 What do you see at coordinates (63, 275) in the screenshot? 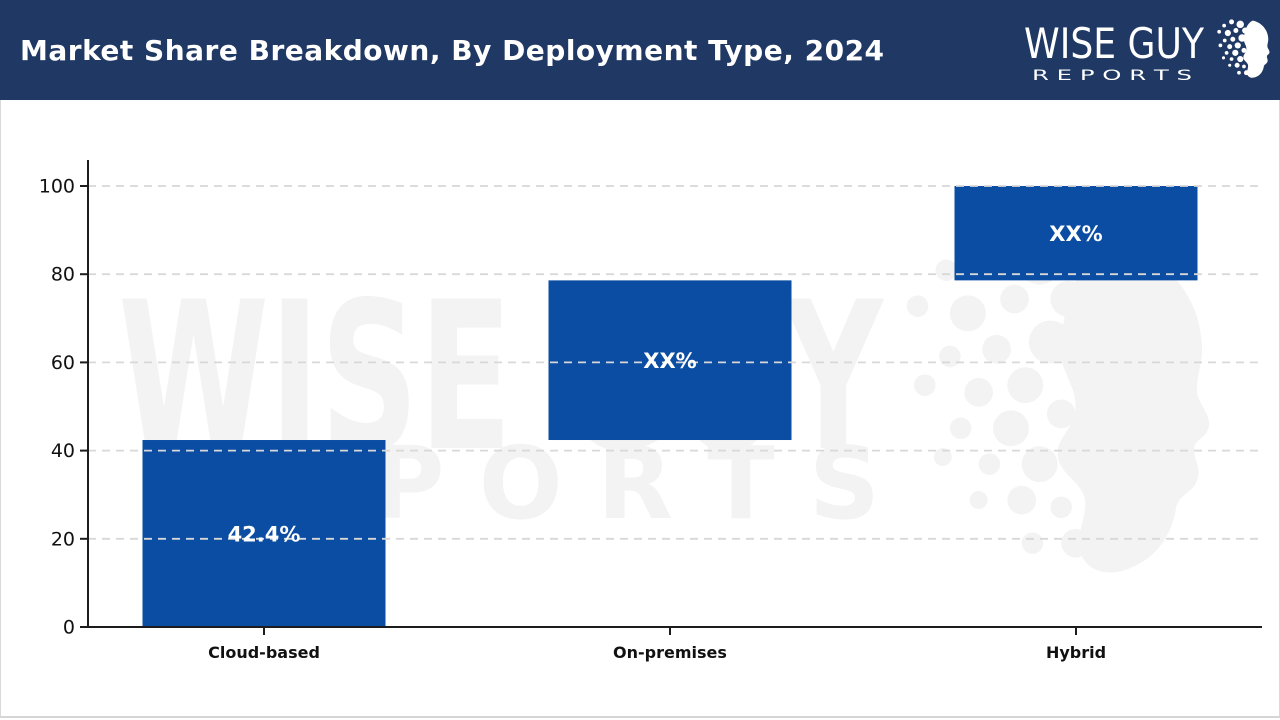
I see `y-tick-label-80: 80` at bounding box center [63, 275].